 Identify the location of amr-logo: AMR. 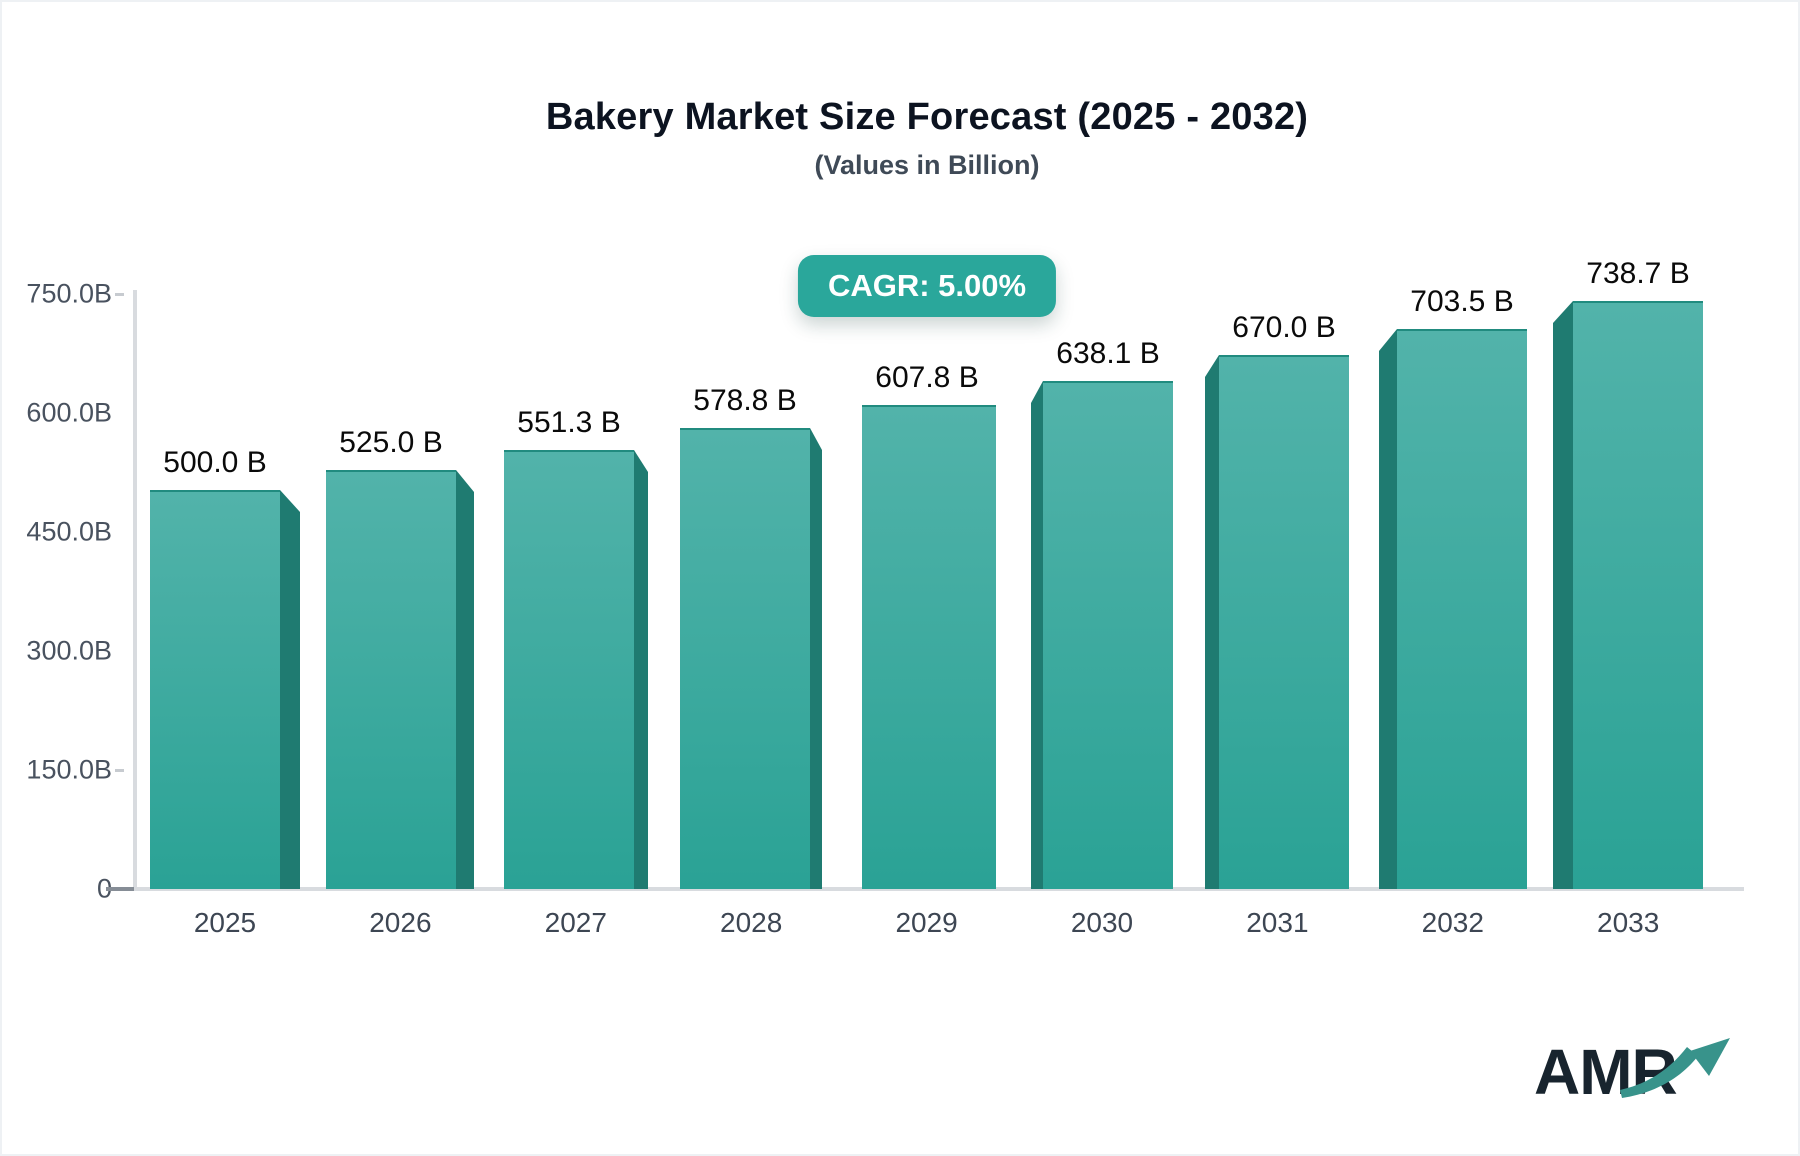
(1649, 1083).